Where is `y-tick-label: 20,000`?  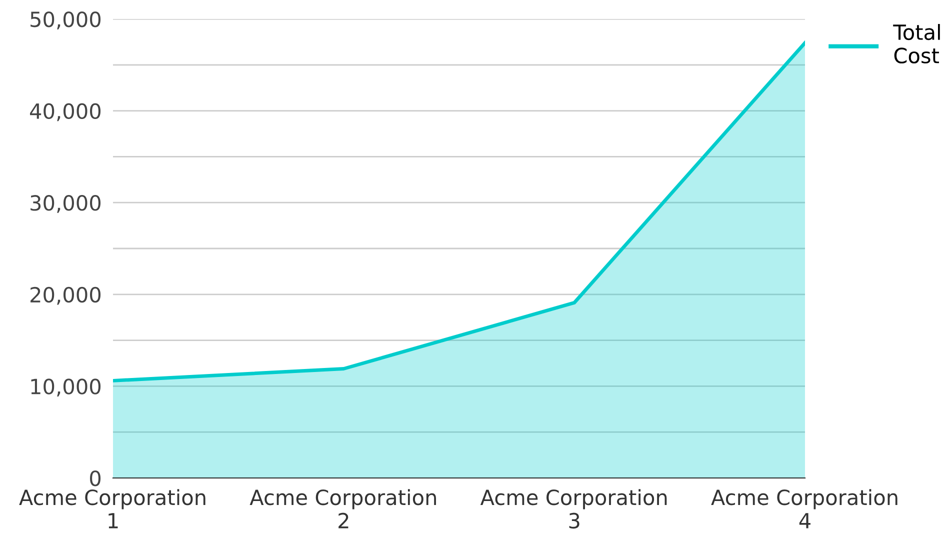 y-tick-label: 20,000 is located at coordinates (65, 295).